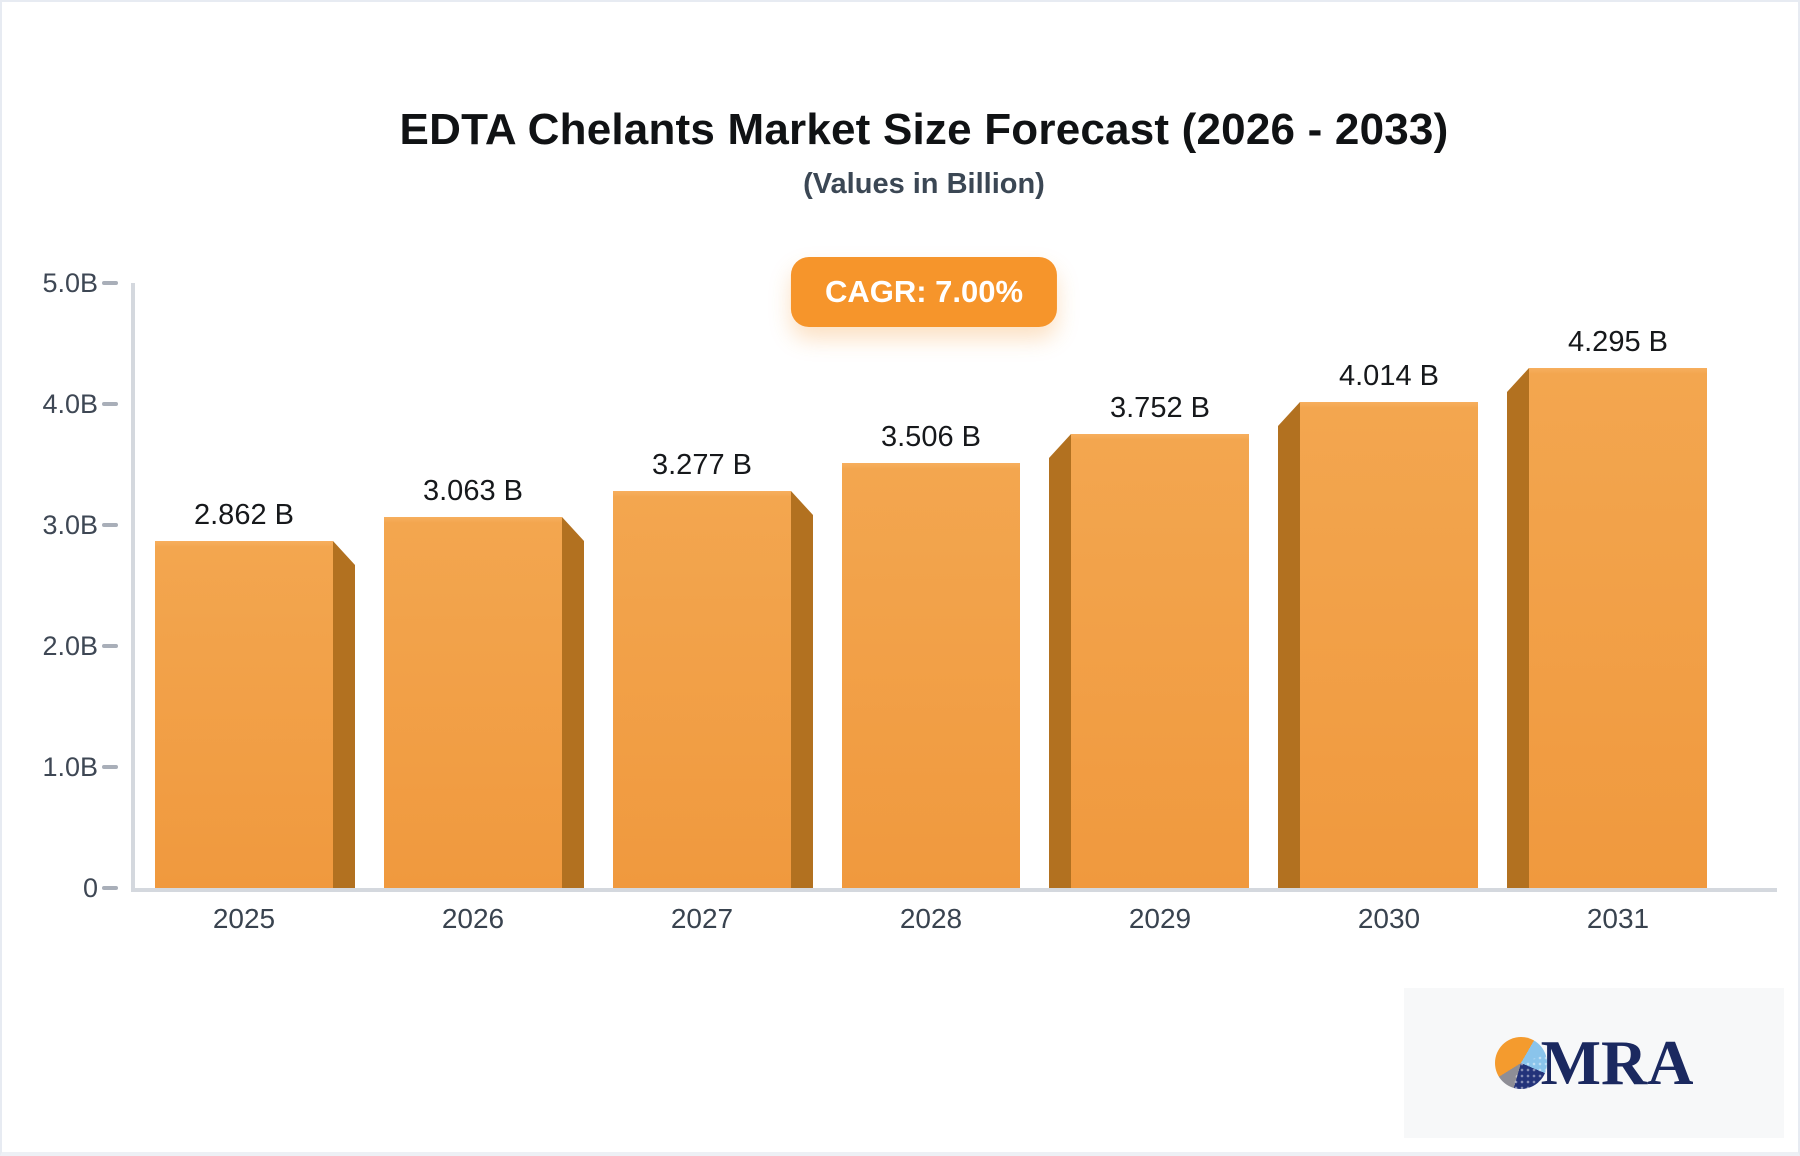 This screenshot has height=1156, width=1800. Describe the element at coordinates (702, 465) in the screenshot. I see `bar-value-label: 3.277 B` at that location.